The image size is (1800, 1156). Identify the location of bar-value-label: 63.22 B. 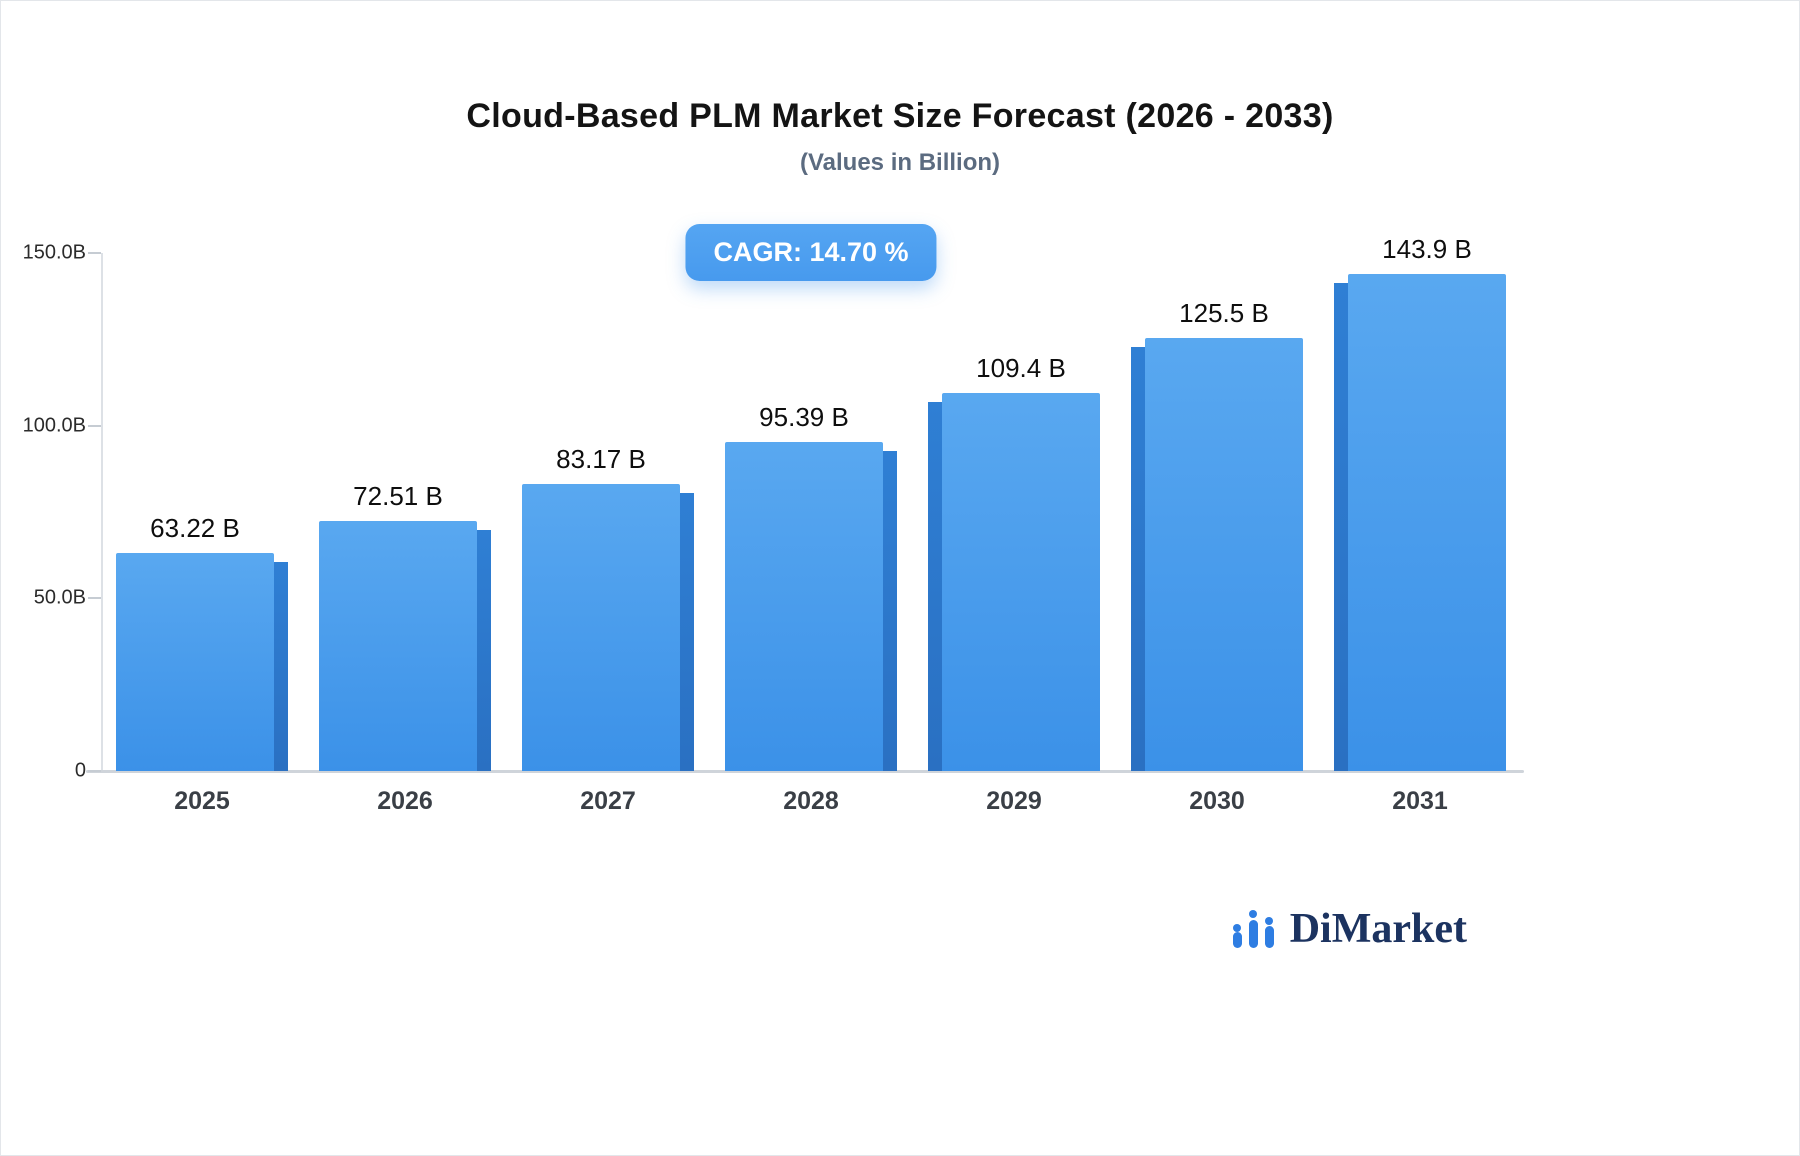
(195, 528).